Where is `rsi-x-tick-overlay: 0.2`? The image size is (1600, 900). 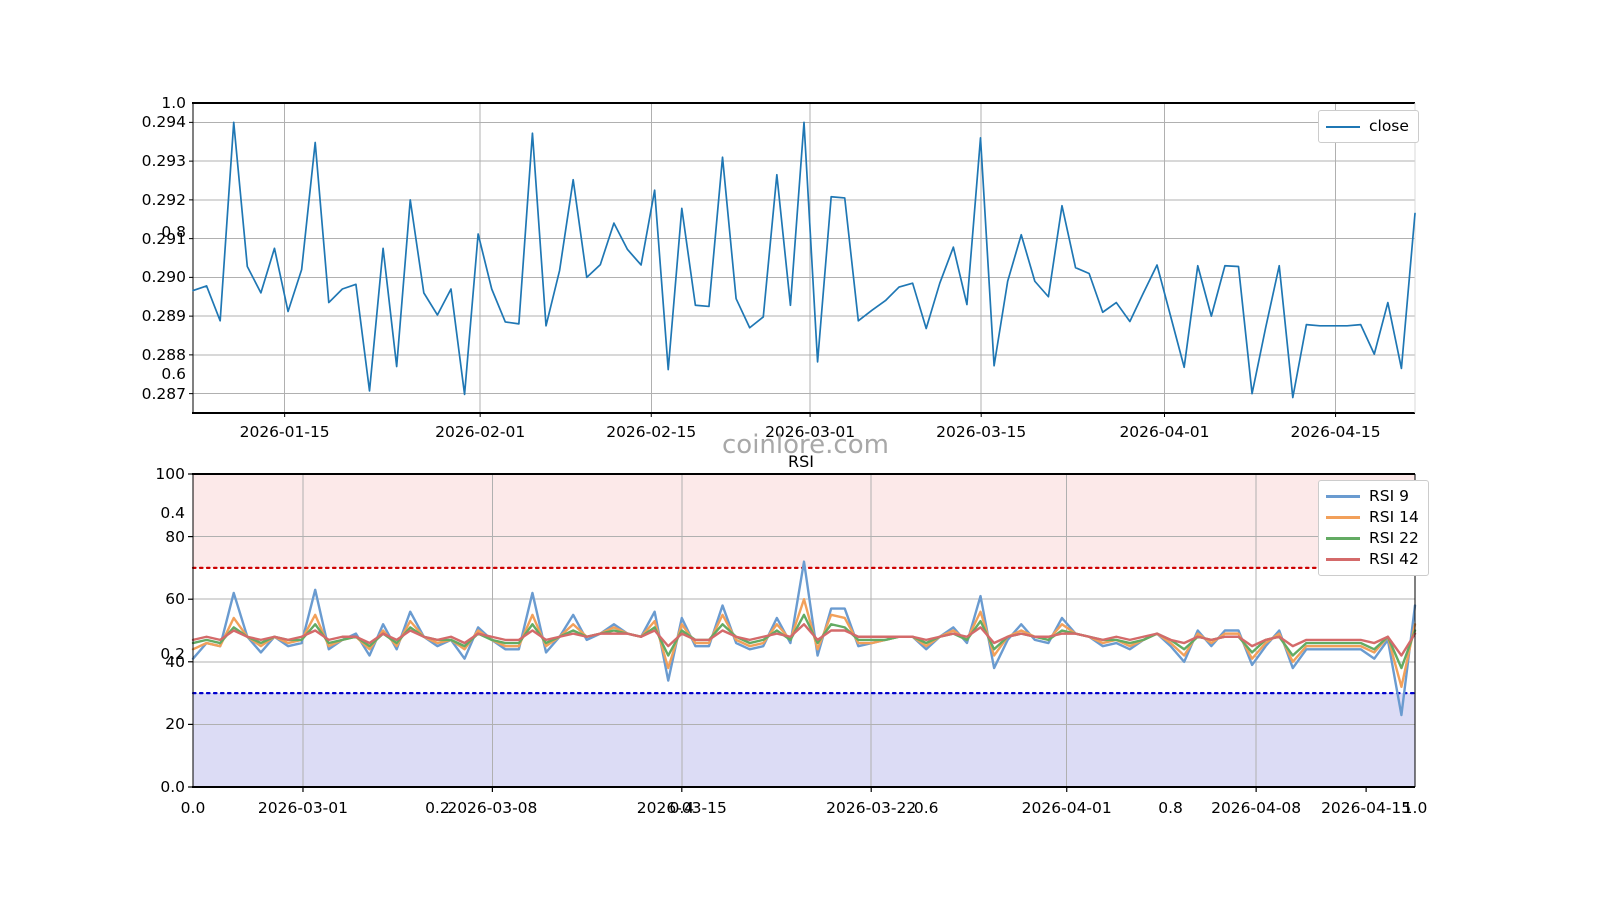
rsi-x-tick-overlay: 0.2 is located at coordinates (437, 808).